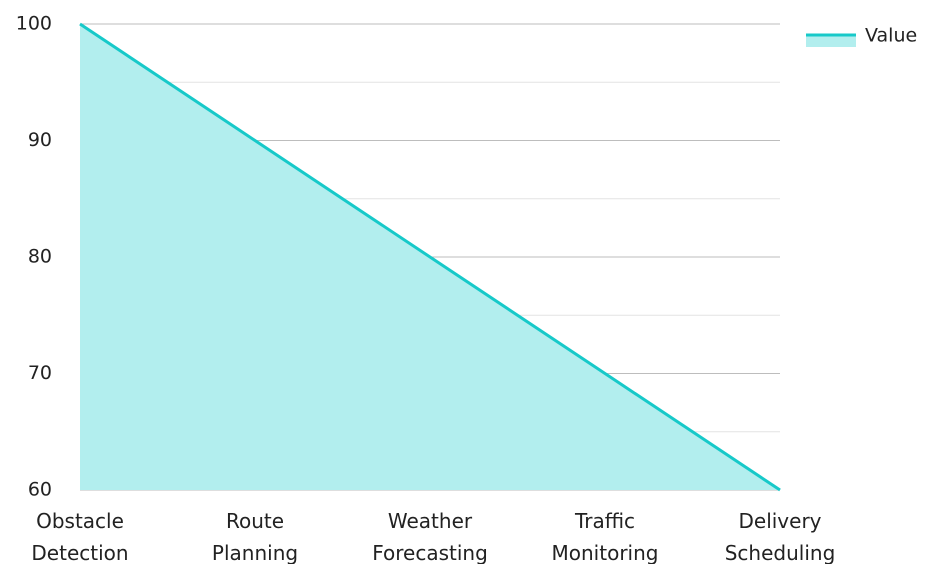 The image size is (931, 564). I want to click on x-tick-label: Route Planning, so click(255, 536).